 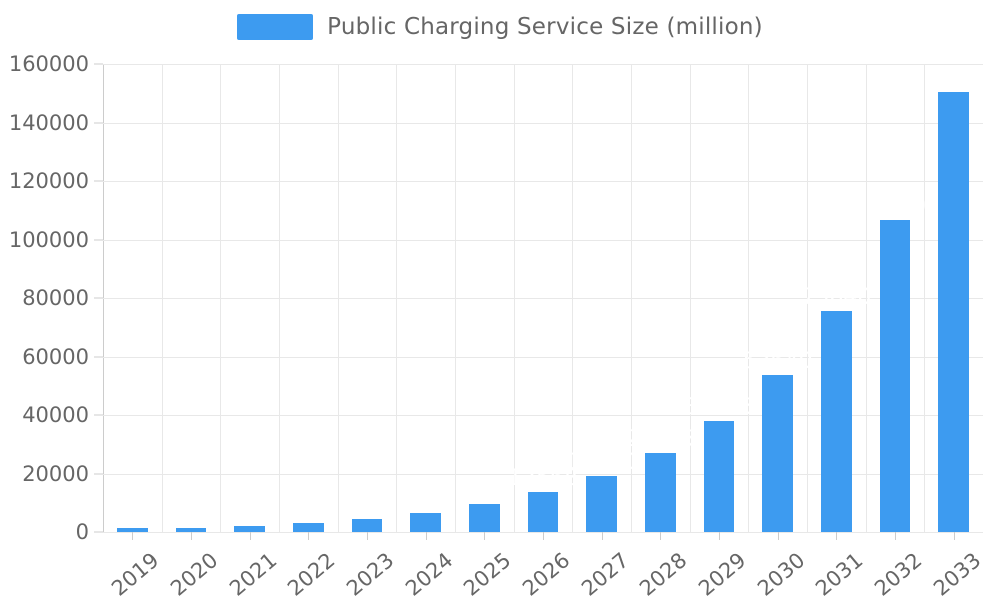 I want to click on bar-value-label: 1500, so click(x=190, y=514).